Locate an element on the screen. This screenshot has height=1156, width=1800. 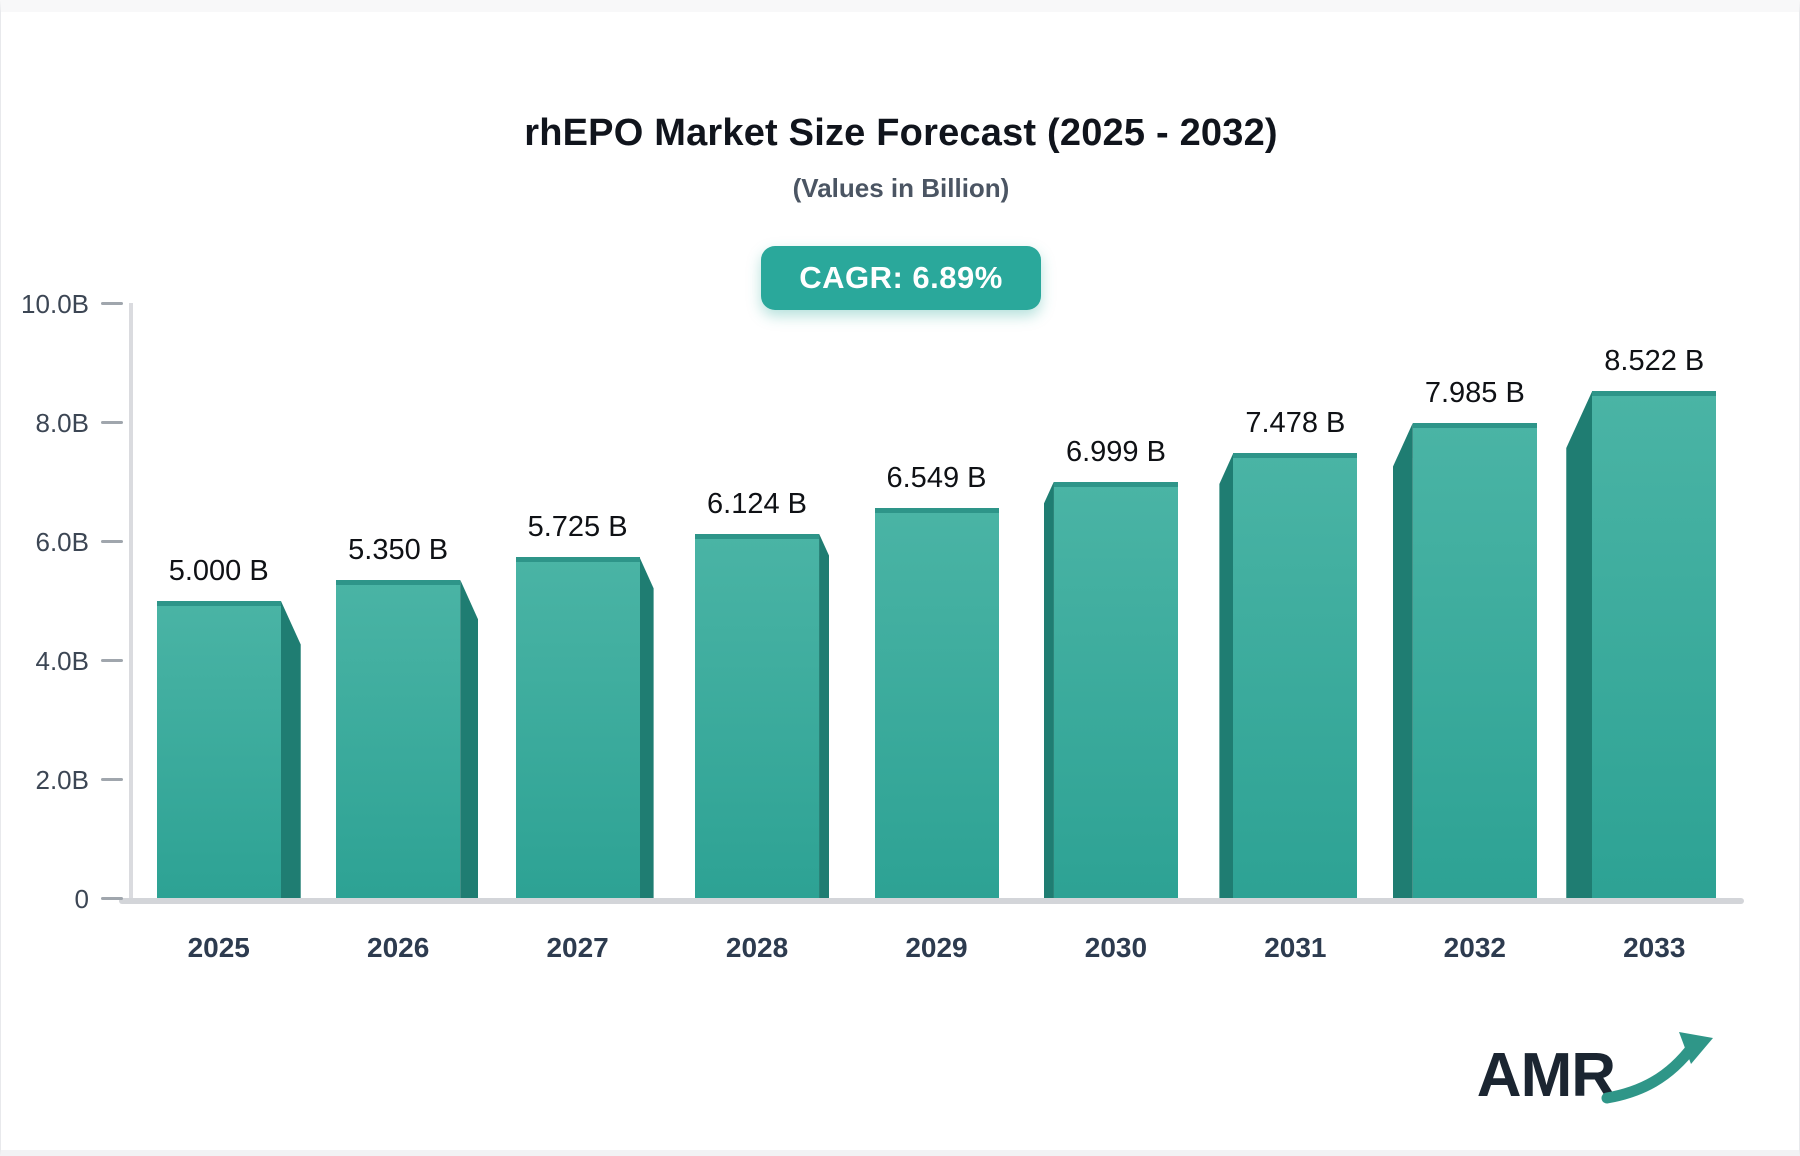
chart-title: rhEPO Market Size Forecast (2025 - 2032) is located at coordinates (901, 133).